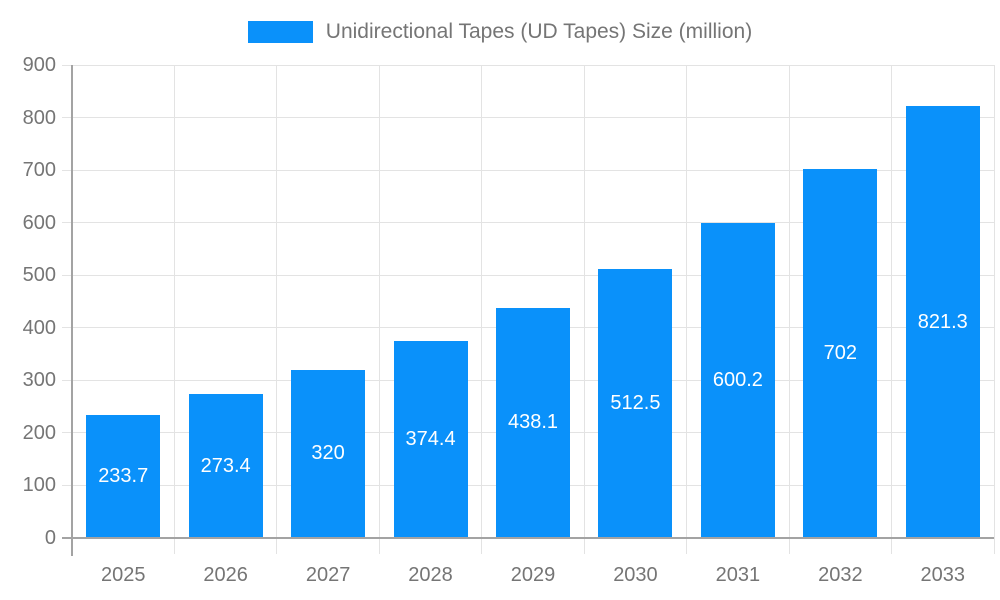 This screenshot has width=1000, height=600. Describe the element at coordinates (635, 575) in the screenshot. I see `x-axis-label: 2030` at that location.